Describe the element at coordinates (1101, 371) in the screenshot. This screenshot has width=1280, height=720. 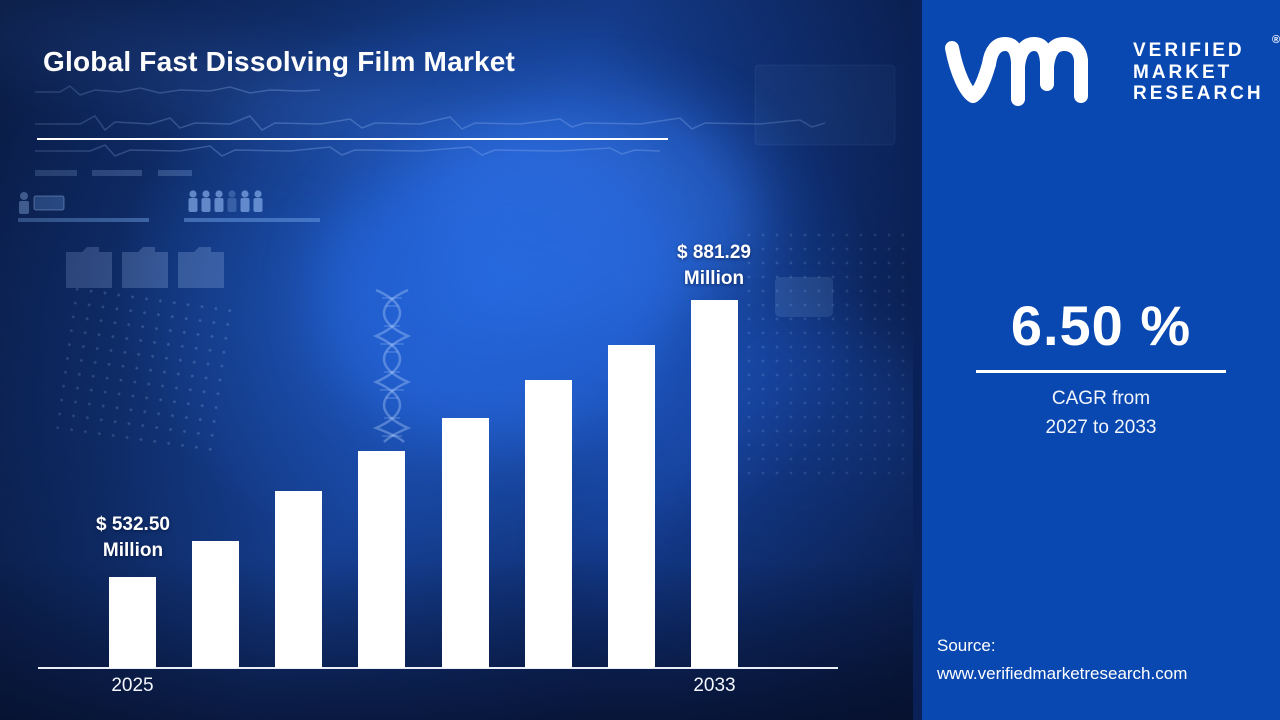
I see `cagr-underline` at that location.